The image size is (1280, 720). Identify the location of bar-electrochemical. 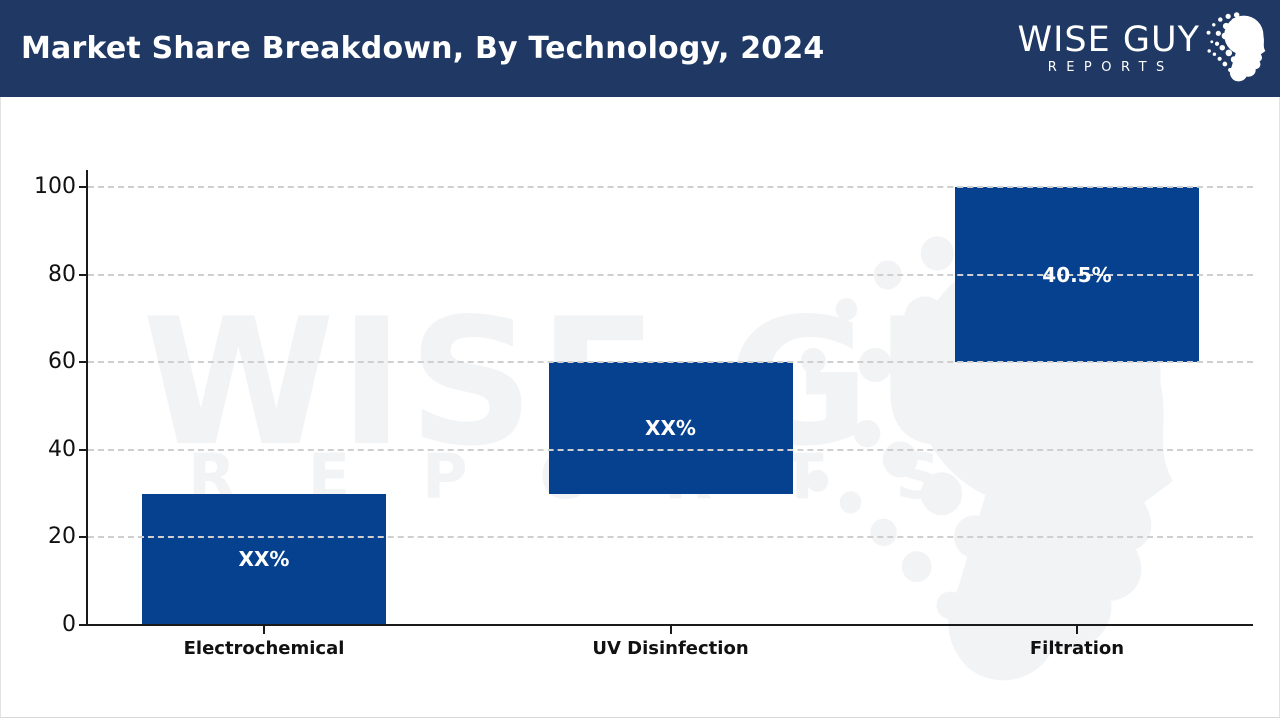
(264, 559).